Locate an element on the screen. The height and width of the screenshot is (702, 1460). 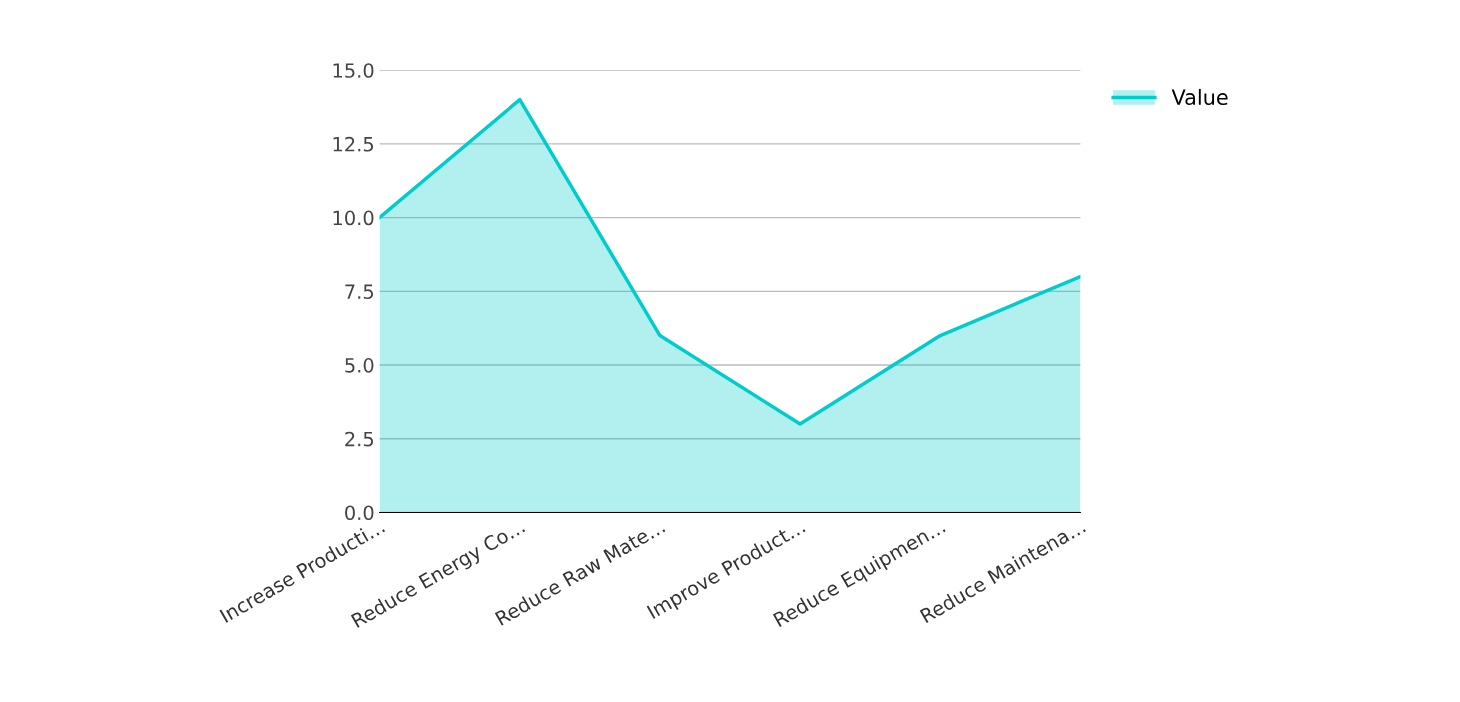
y-tick-label: 10.0 is located at coordinates (353, 218).